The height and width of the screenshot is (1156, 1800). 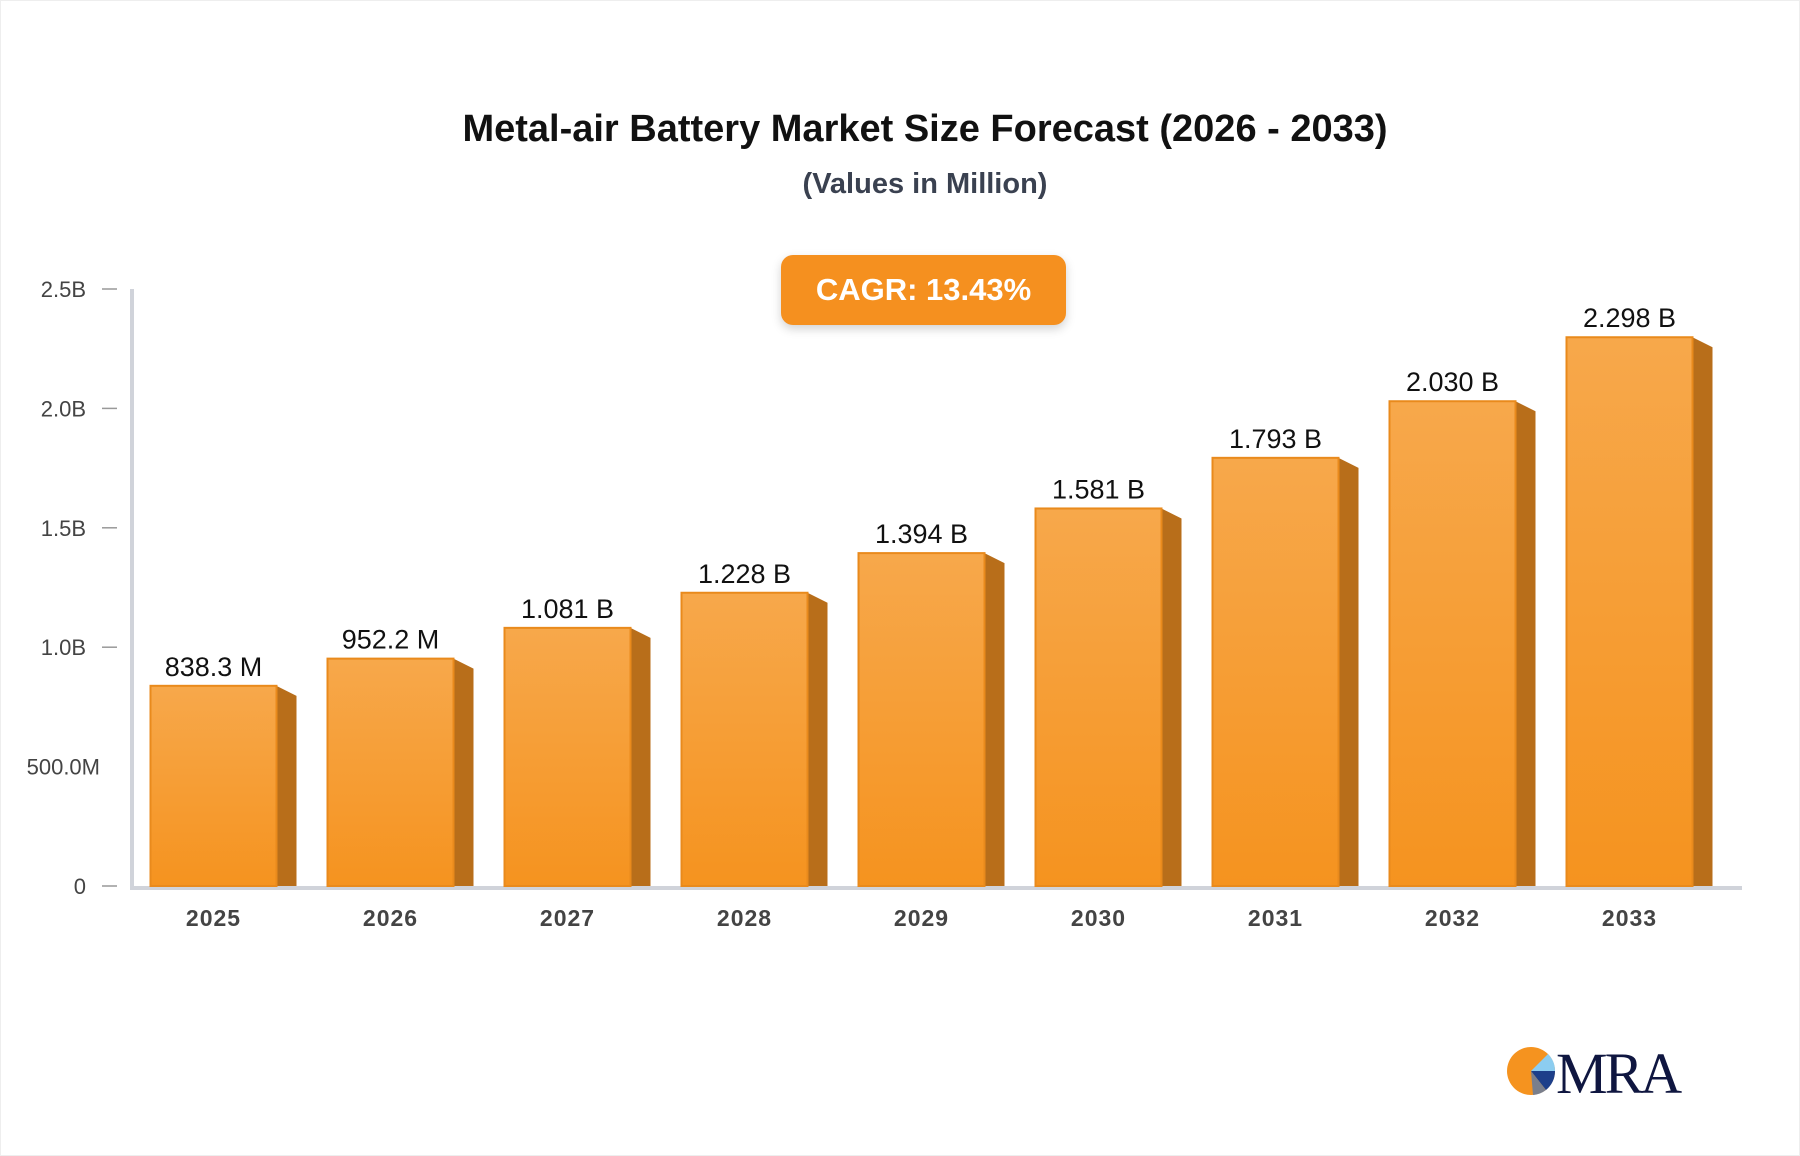 I want to click on x-tick-label: 2029, so click(x=921, y=918).